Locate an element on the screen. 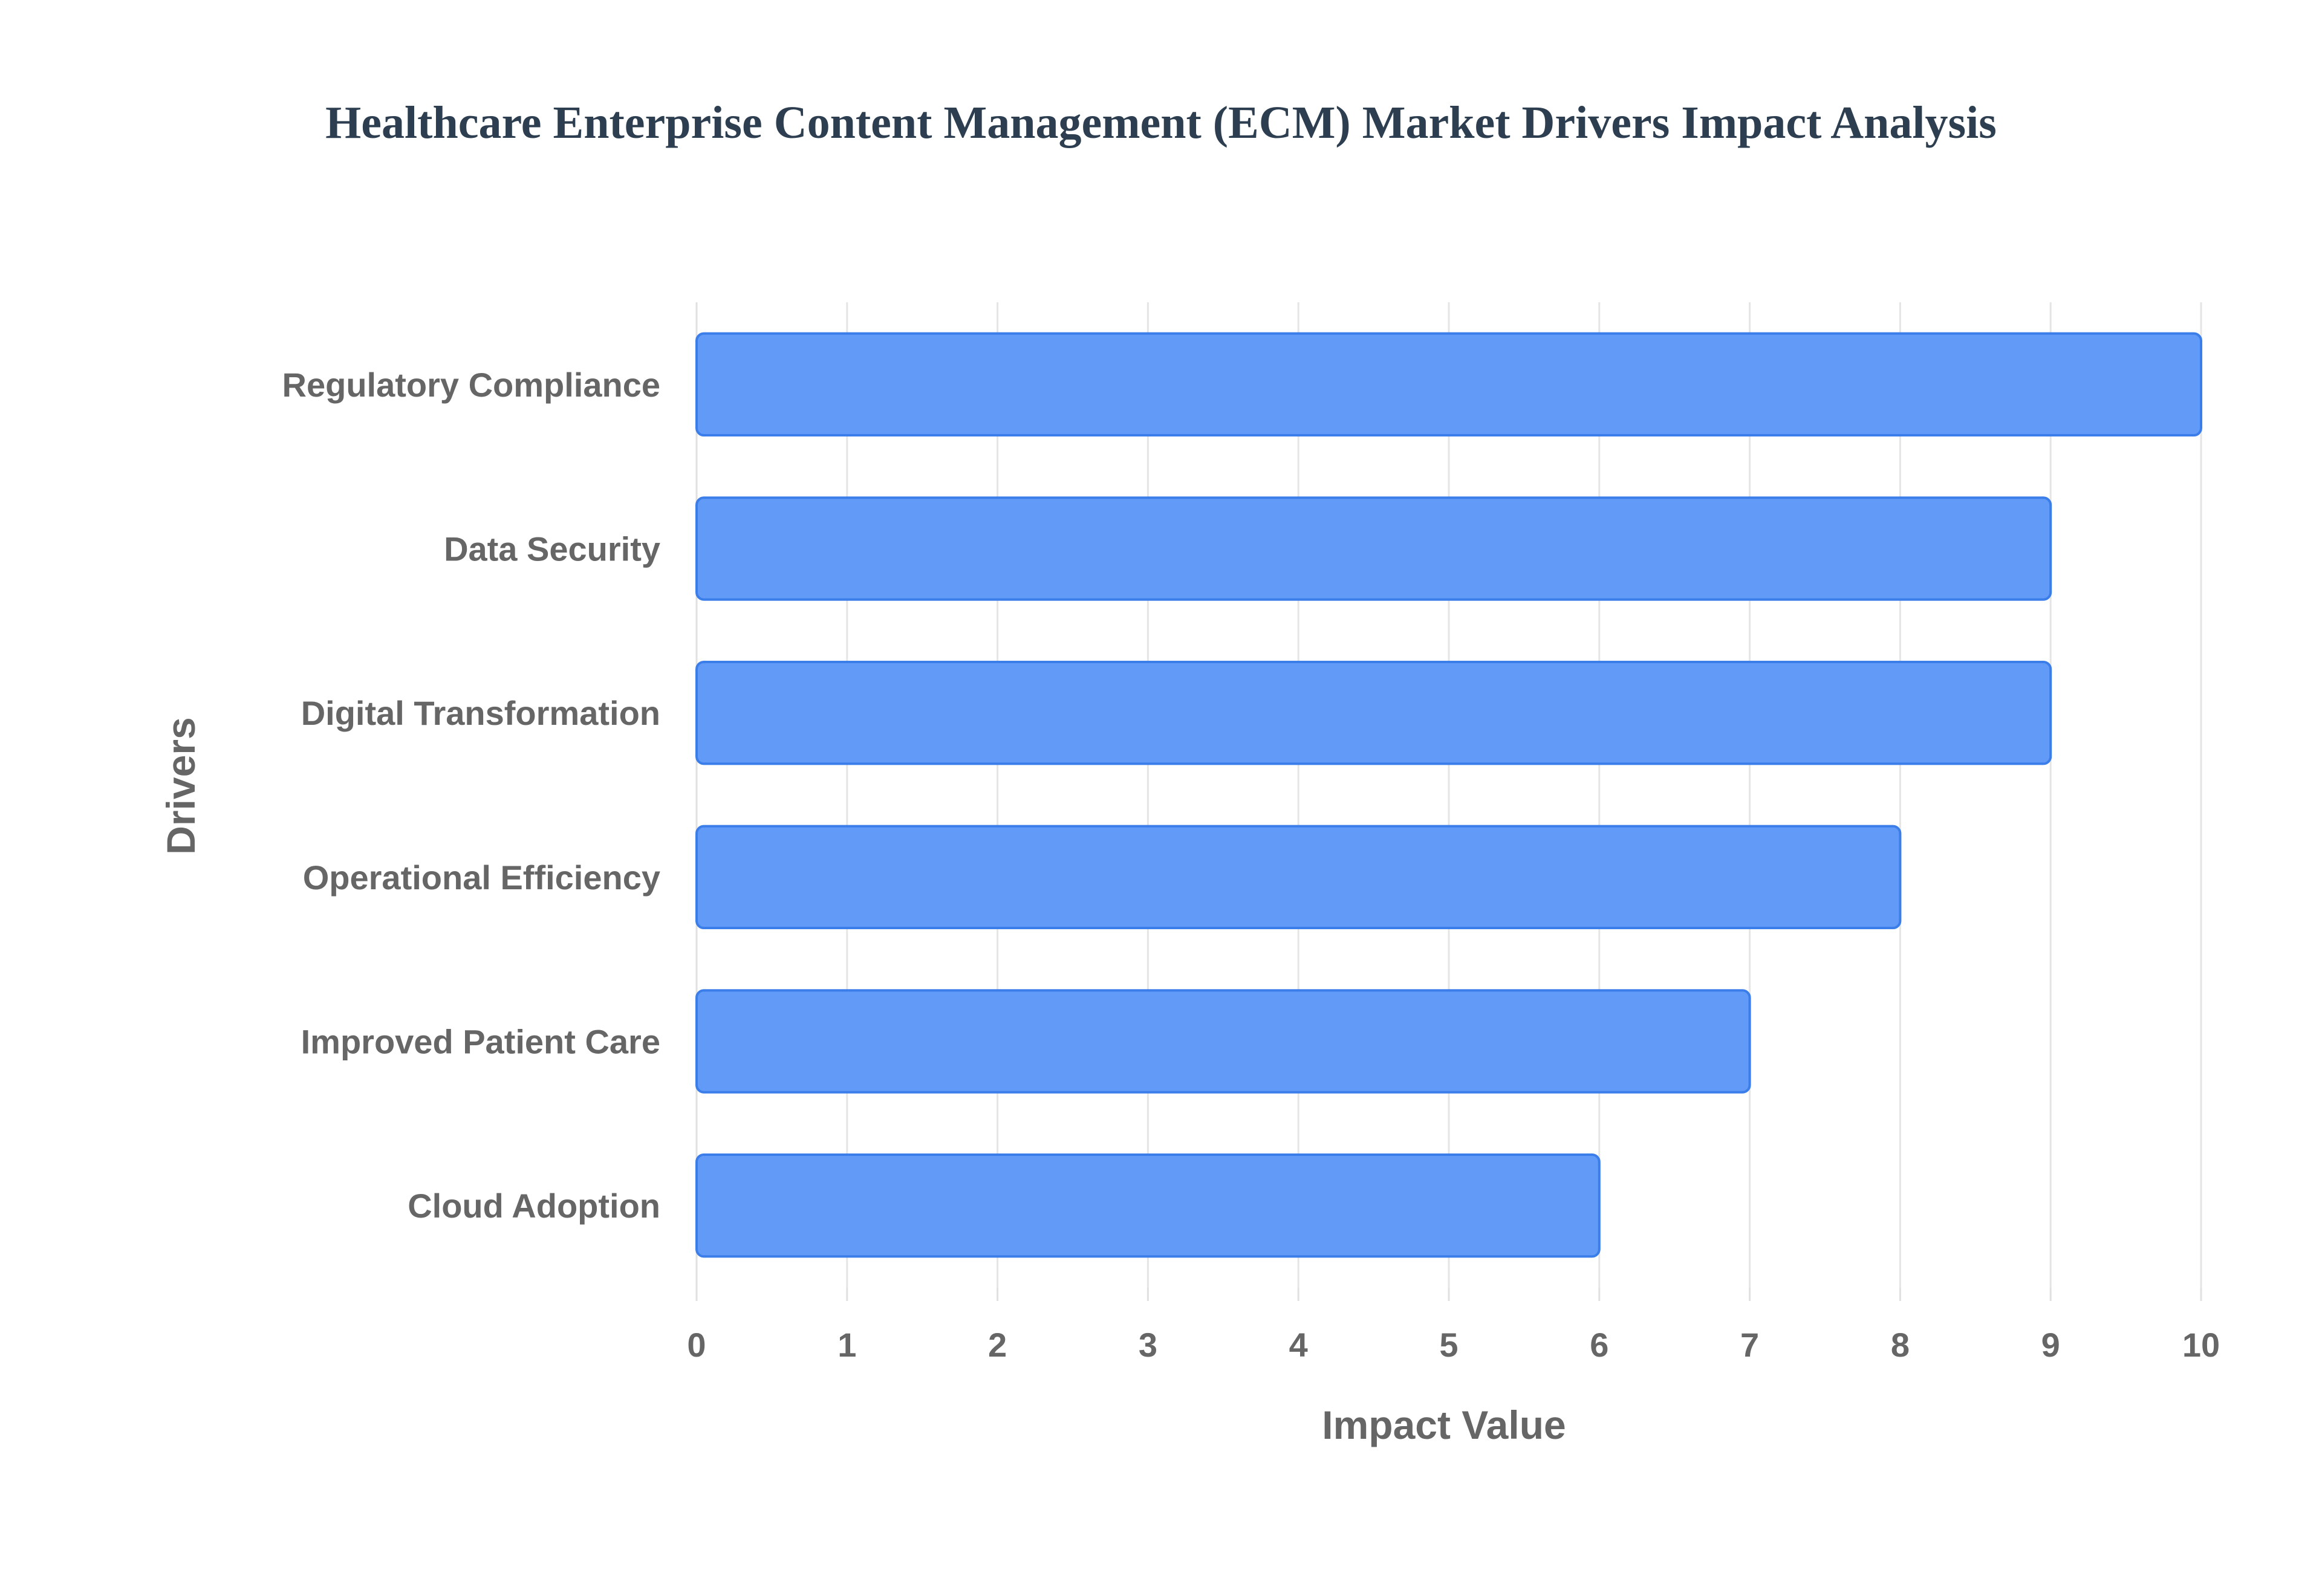  y-tick-label: Cloud Adoption is located at coordinates (534, 1206).